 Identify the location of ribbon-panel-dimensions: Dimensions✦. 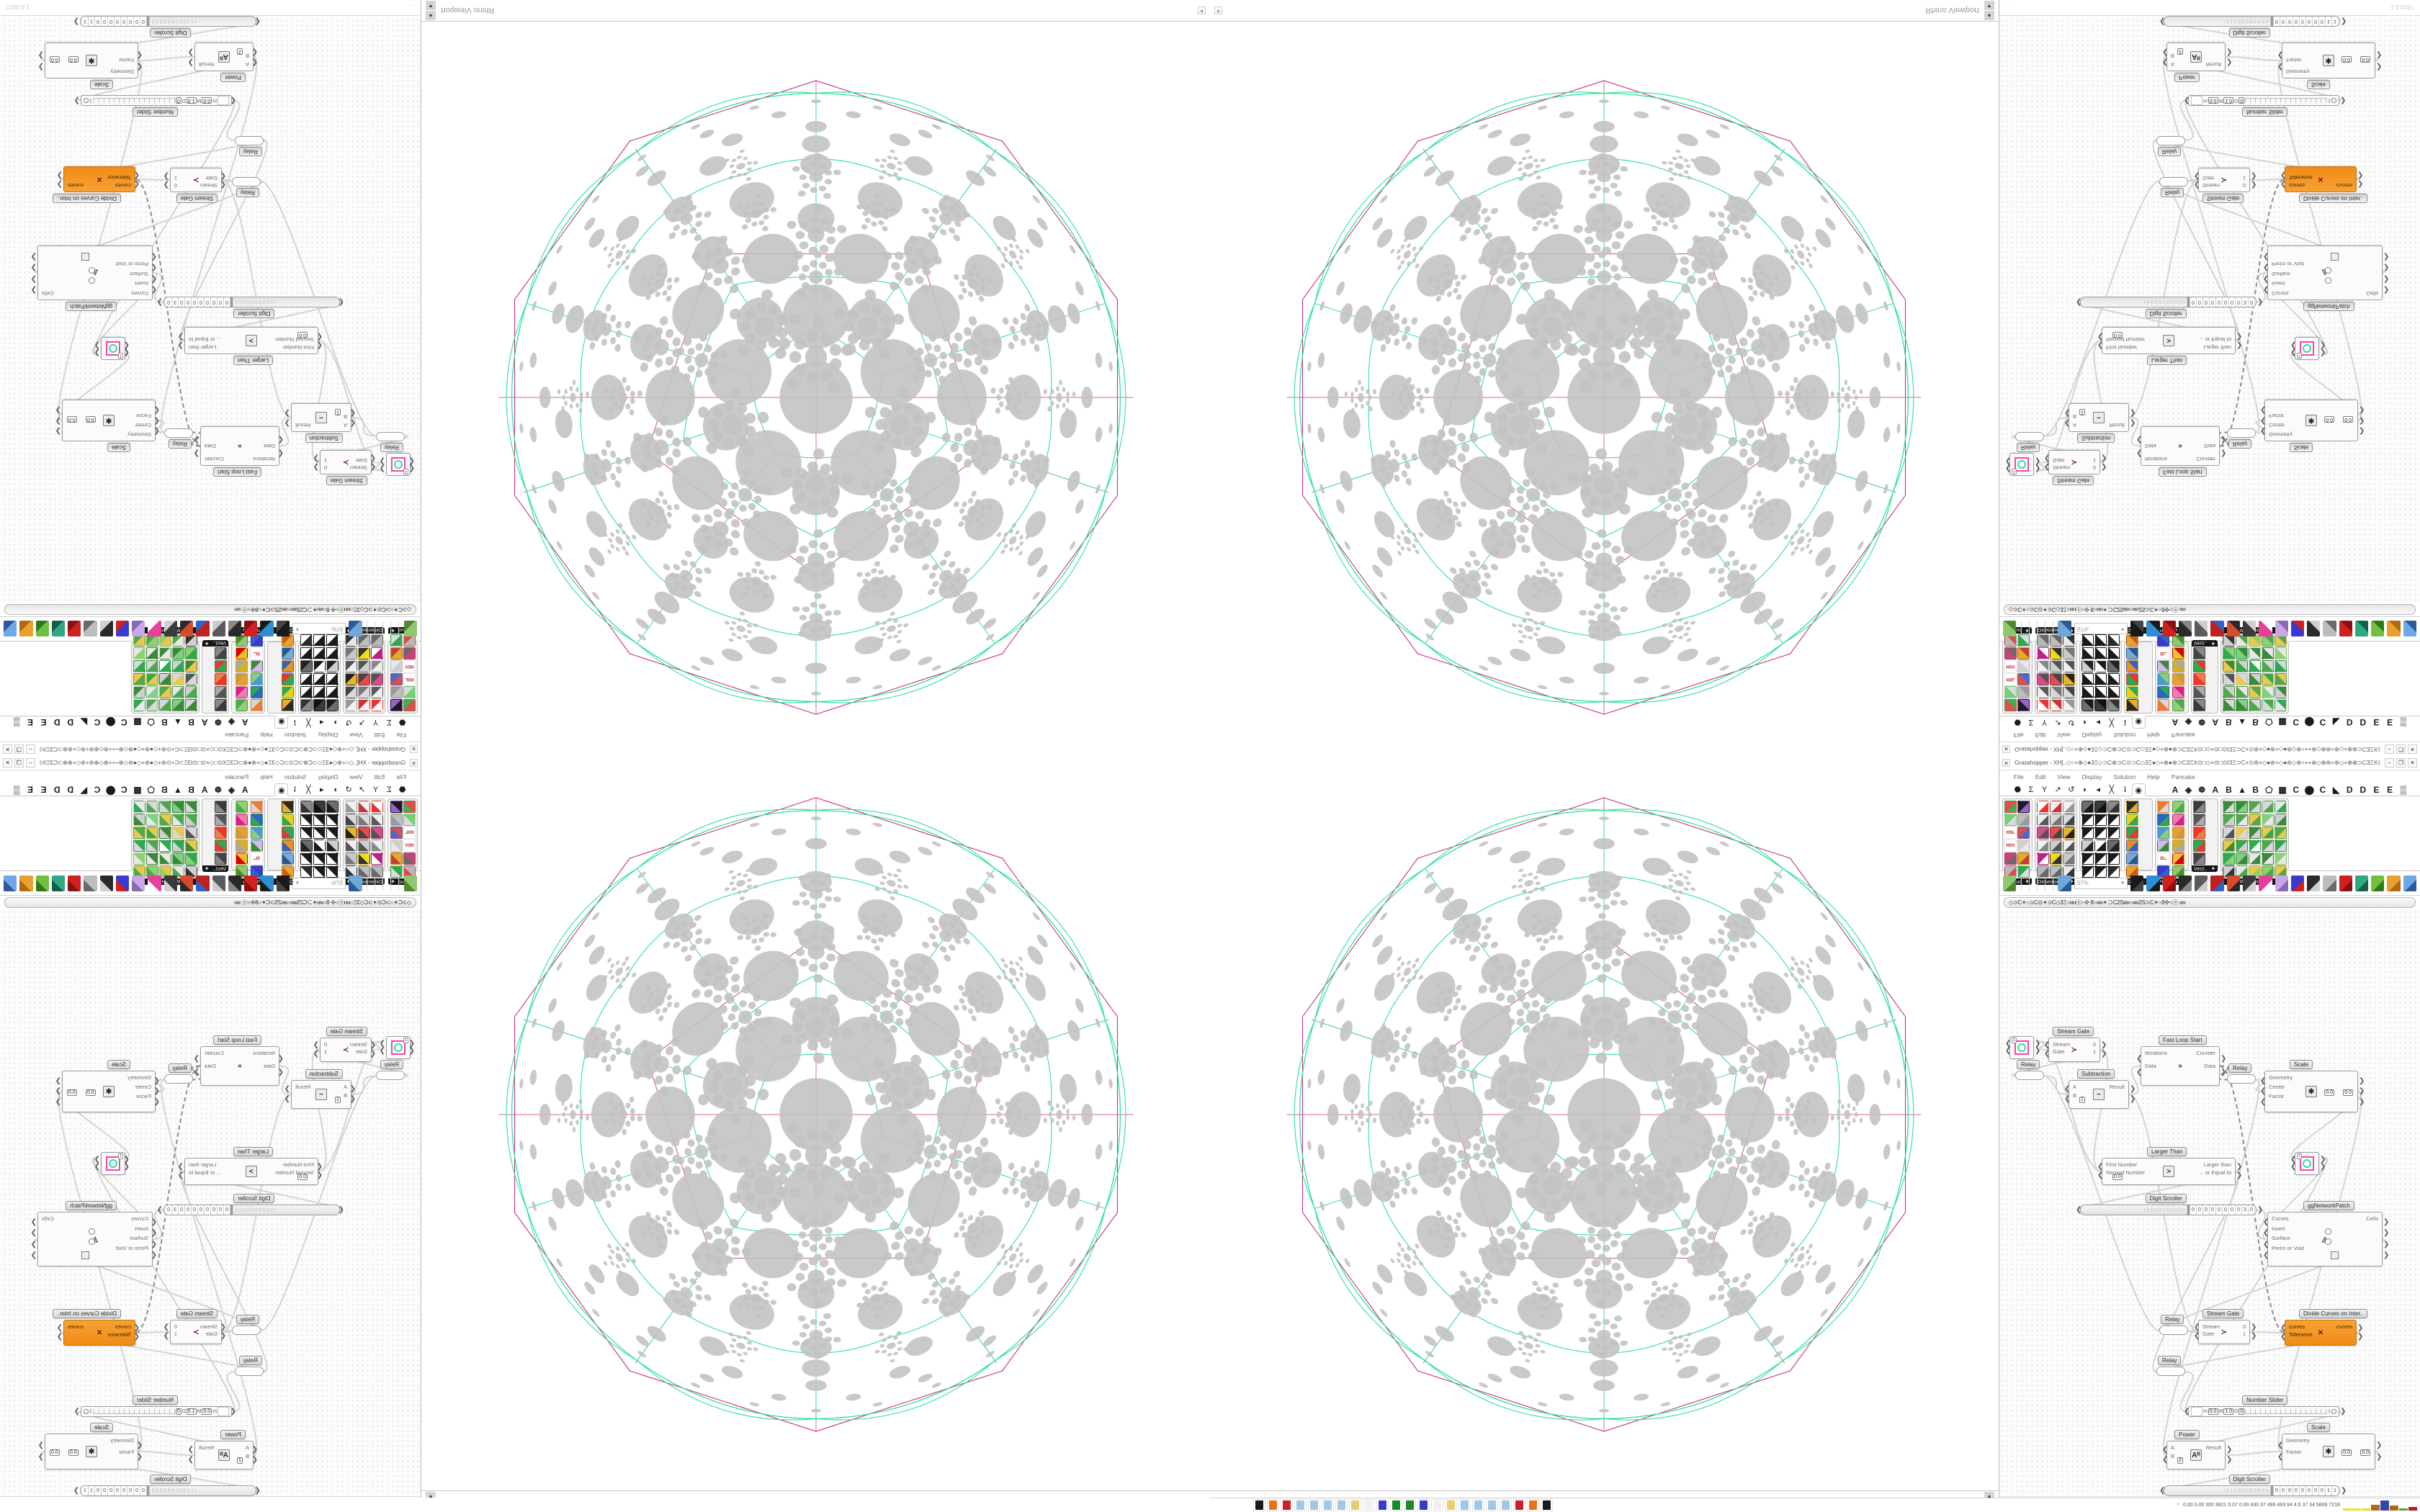
(2055, 670).